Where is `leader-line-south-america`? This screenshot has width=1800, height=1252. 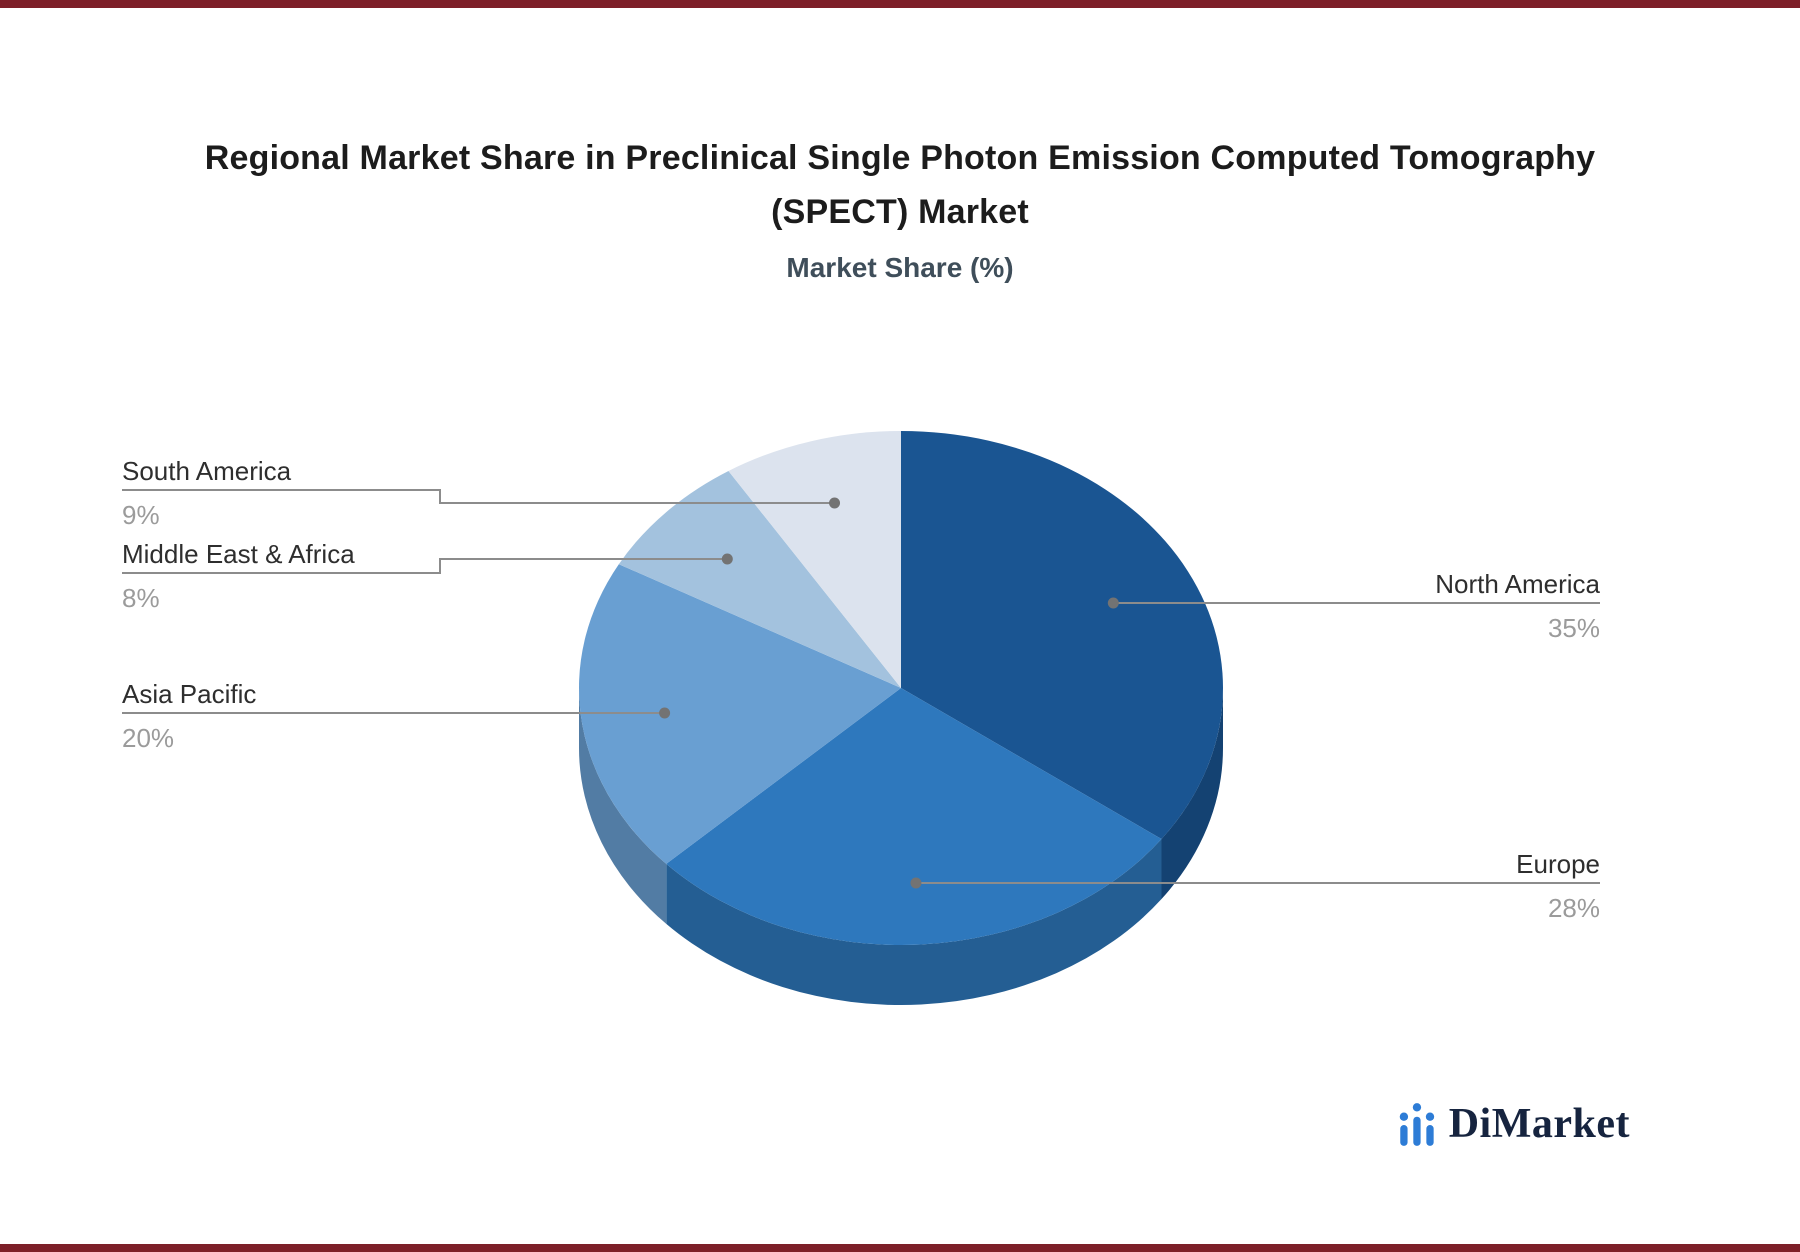 leader-line-south-america is located at coordinates (478, 496).